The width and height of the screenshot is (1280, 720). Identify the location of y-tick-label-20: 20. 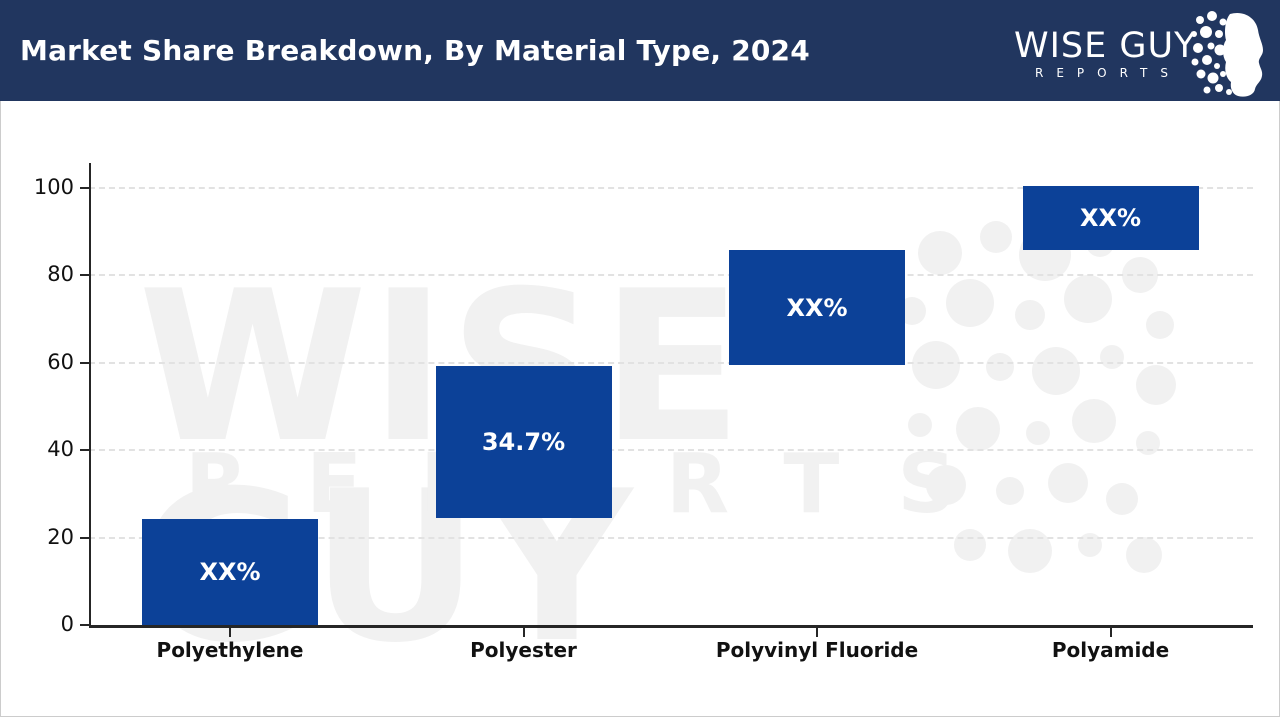
(60, 536).